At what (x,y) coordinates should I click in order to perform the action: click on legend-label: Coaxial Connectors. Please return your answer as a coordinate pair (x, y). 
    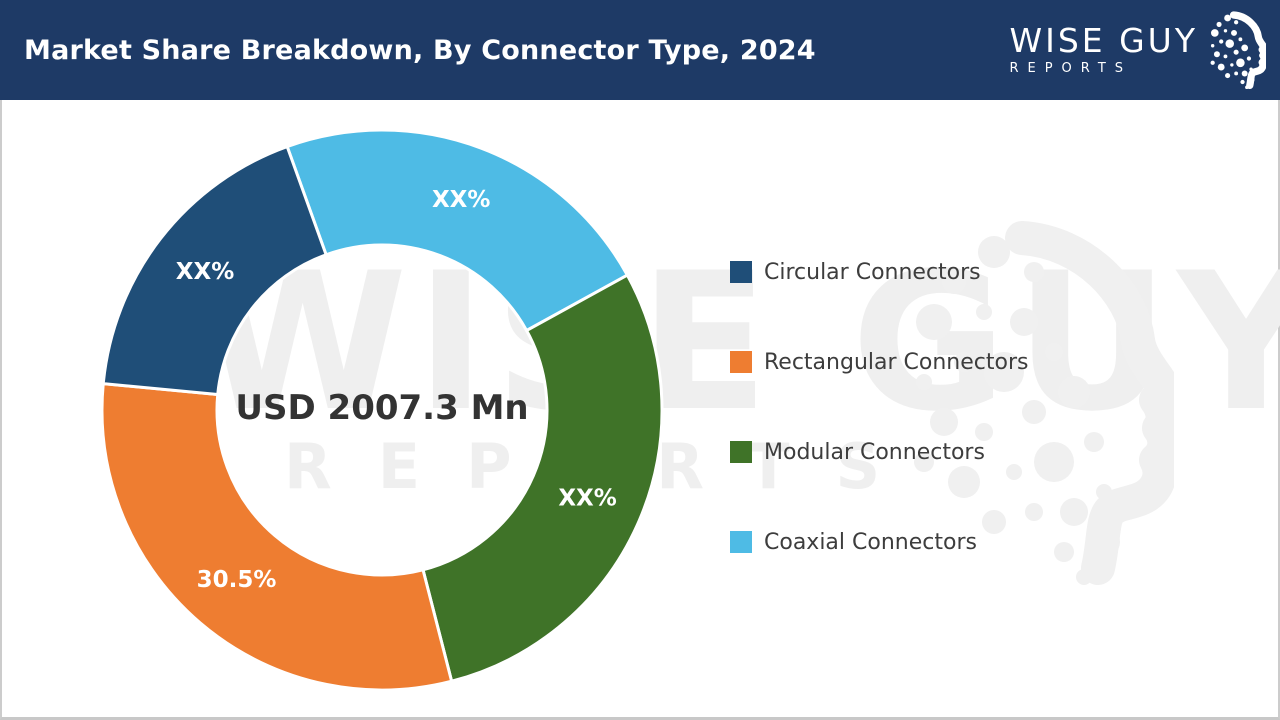
    Looking at the image, I should click on (870, 542).